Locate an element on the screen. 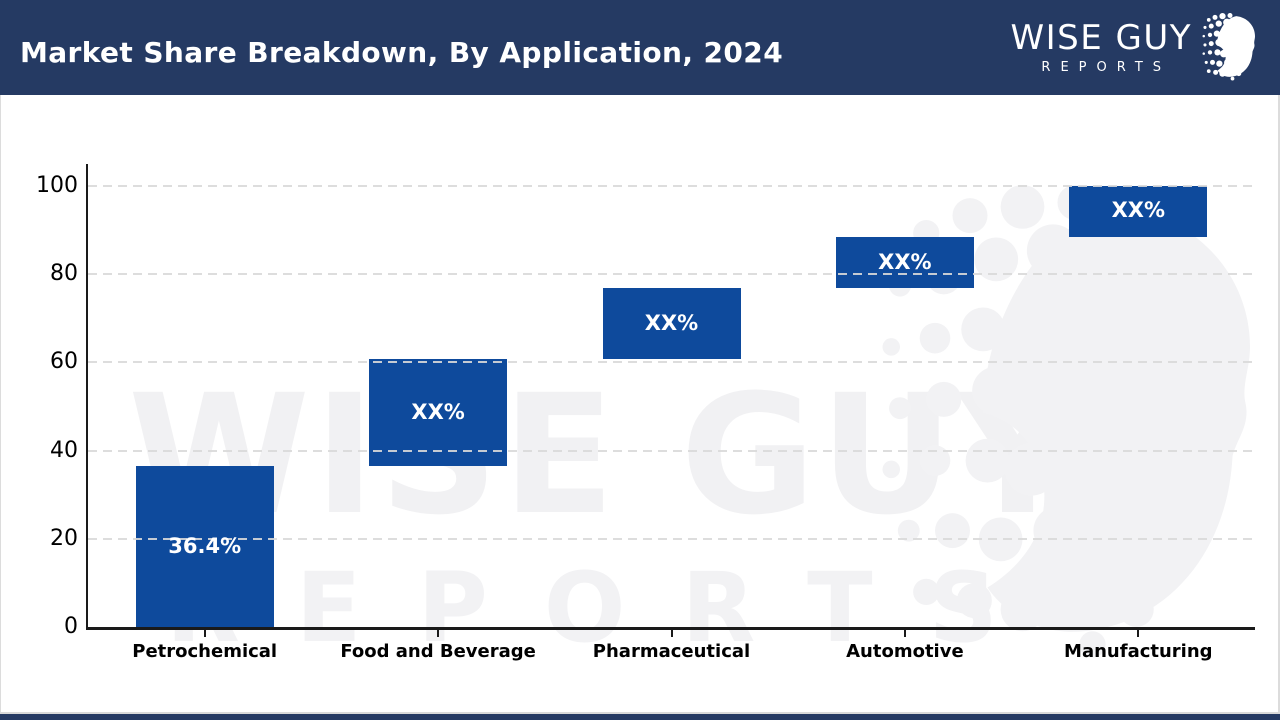  x-category-label: Automotive is located at coordinates (905, 651).